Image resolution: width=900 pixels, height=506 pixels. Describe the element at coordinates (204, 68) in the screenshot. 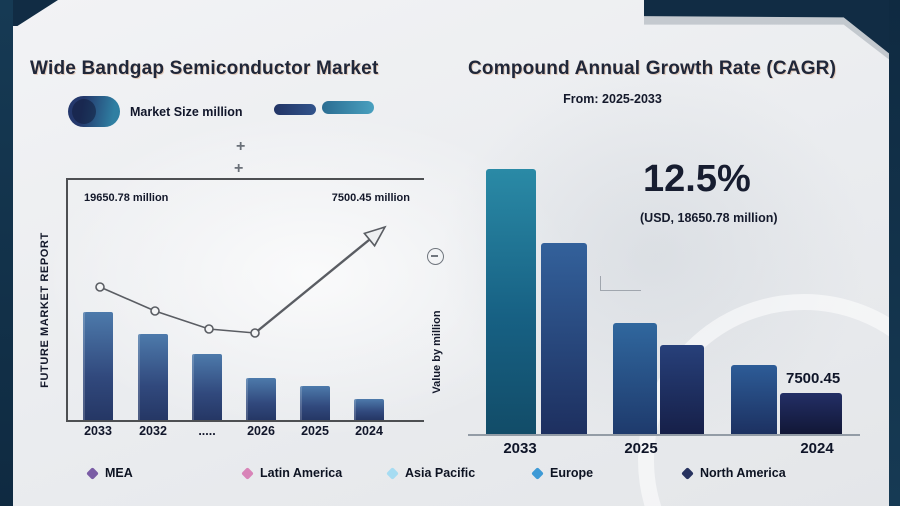

I see `left-chart-title: Wide Bandgap Semiconductor Market` at that location.